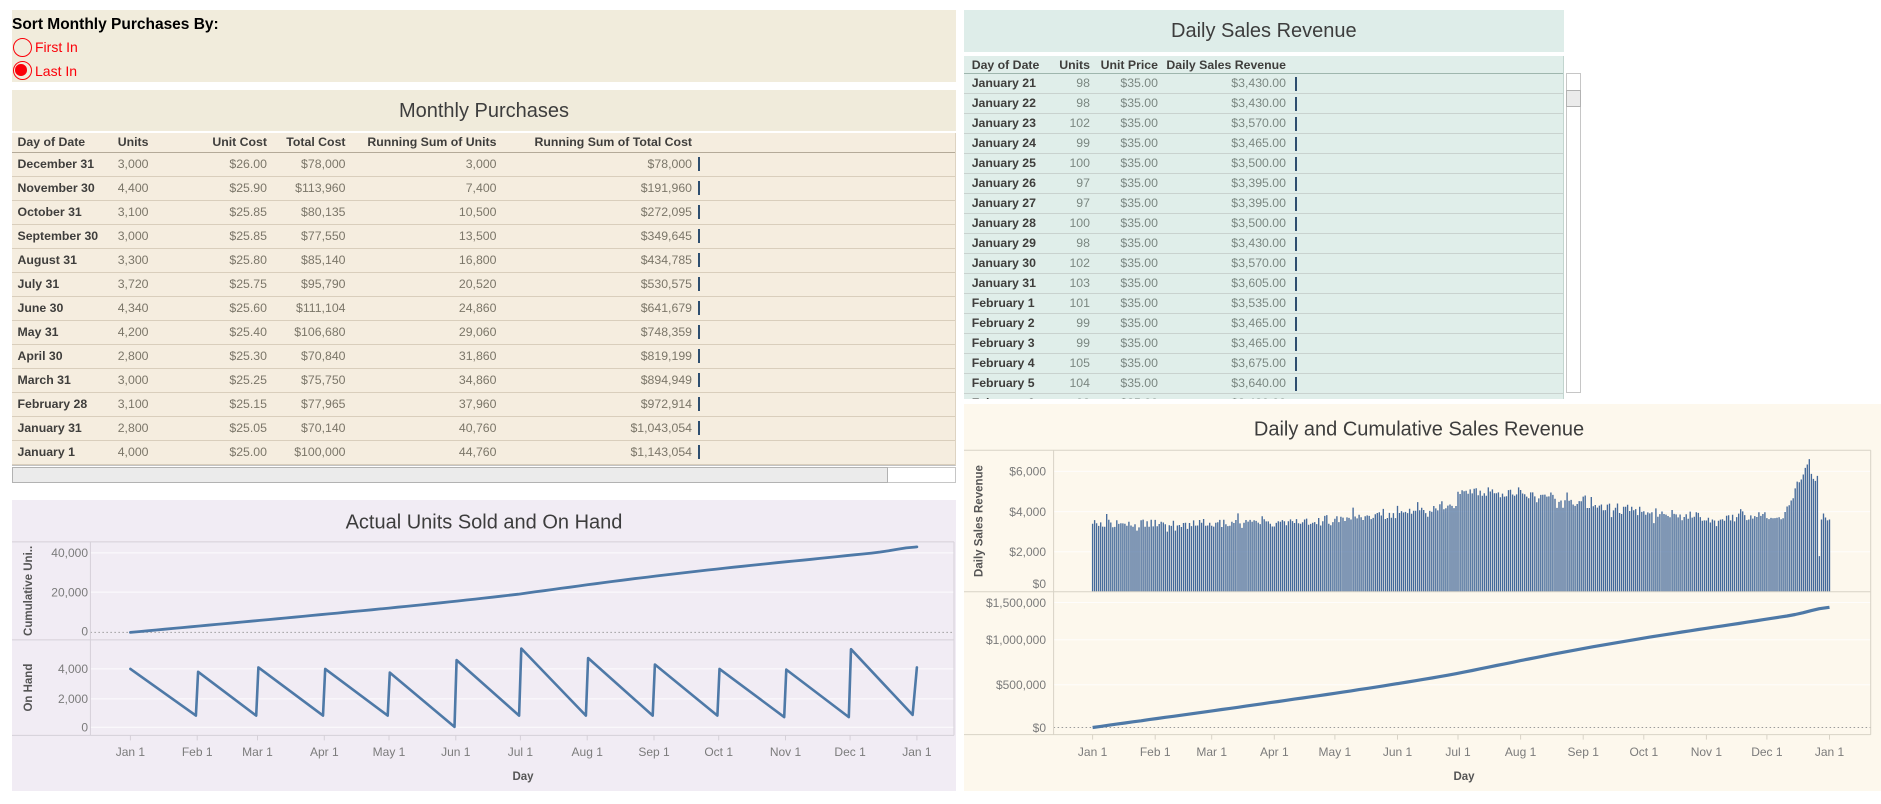  Describe the element at coordinates (69, 553) in the screenshot. I see `svg-text: 40,000` at that location.